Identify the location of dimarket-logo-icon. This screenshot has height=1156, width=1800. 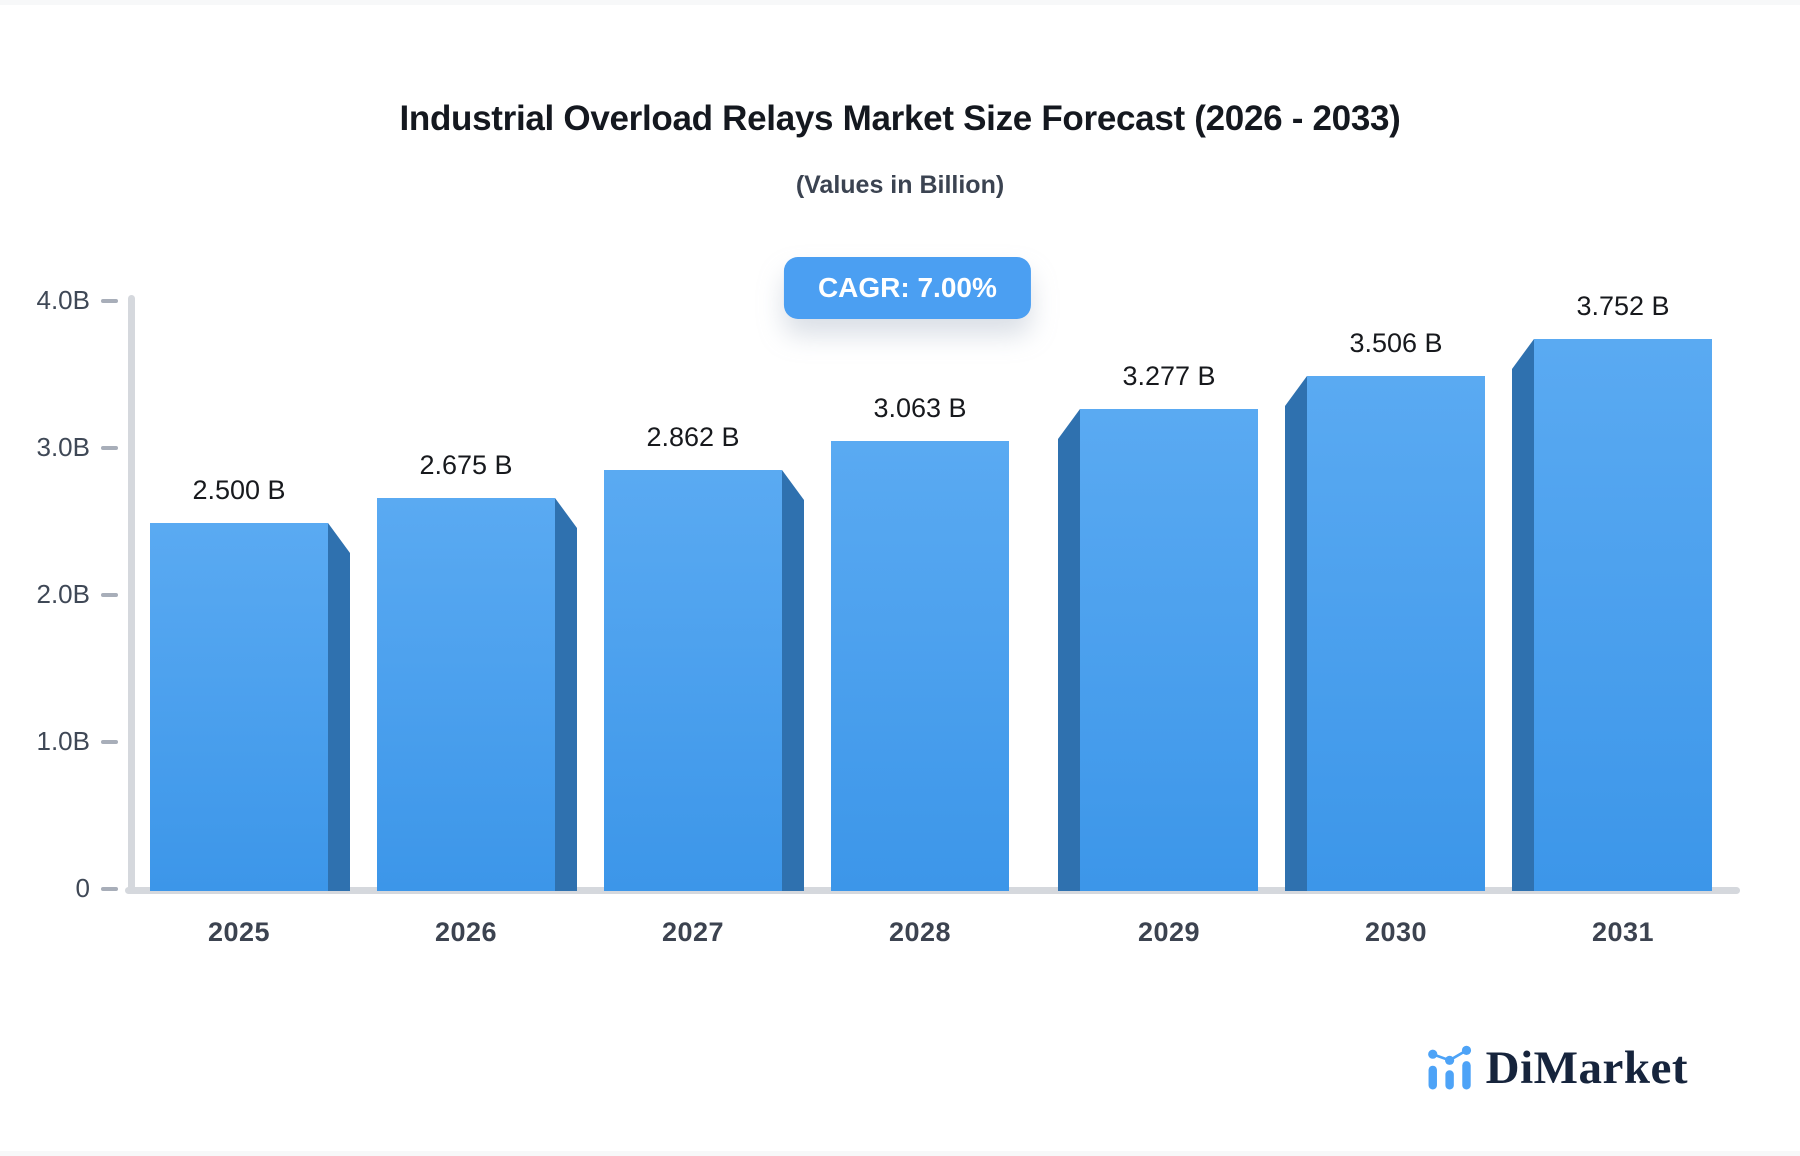
(1449, 1067).